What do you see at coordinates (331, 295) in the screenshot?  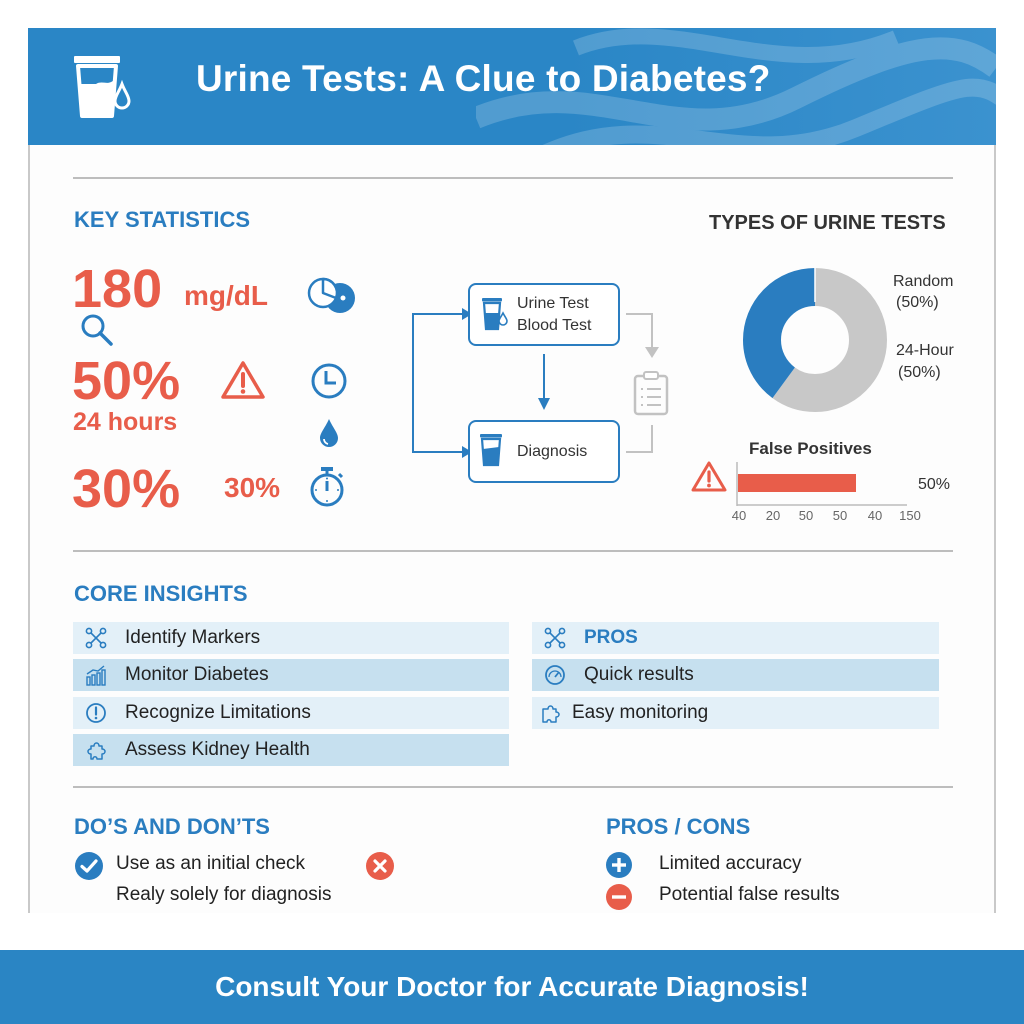 I see `pie-disc-icon` at bounding box center [331, 295].